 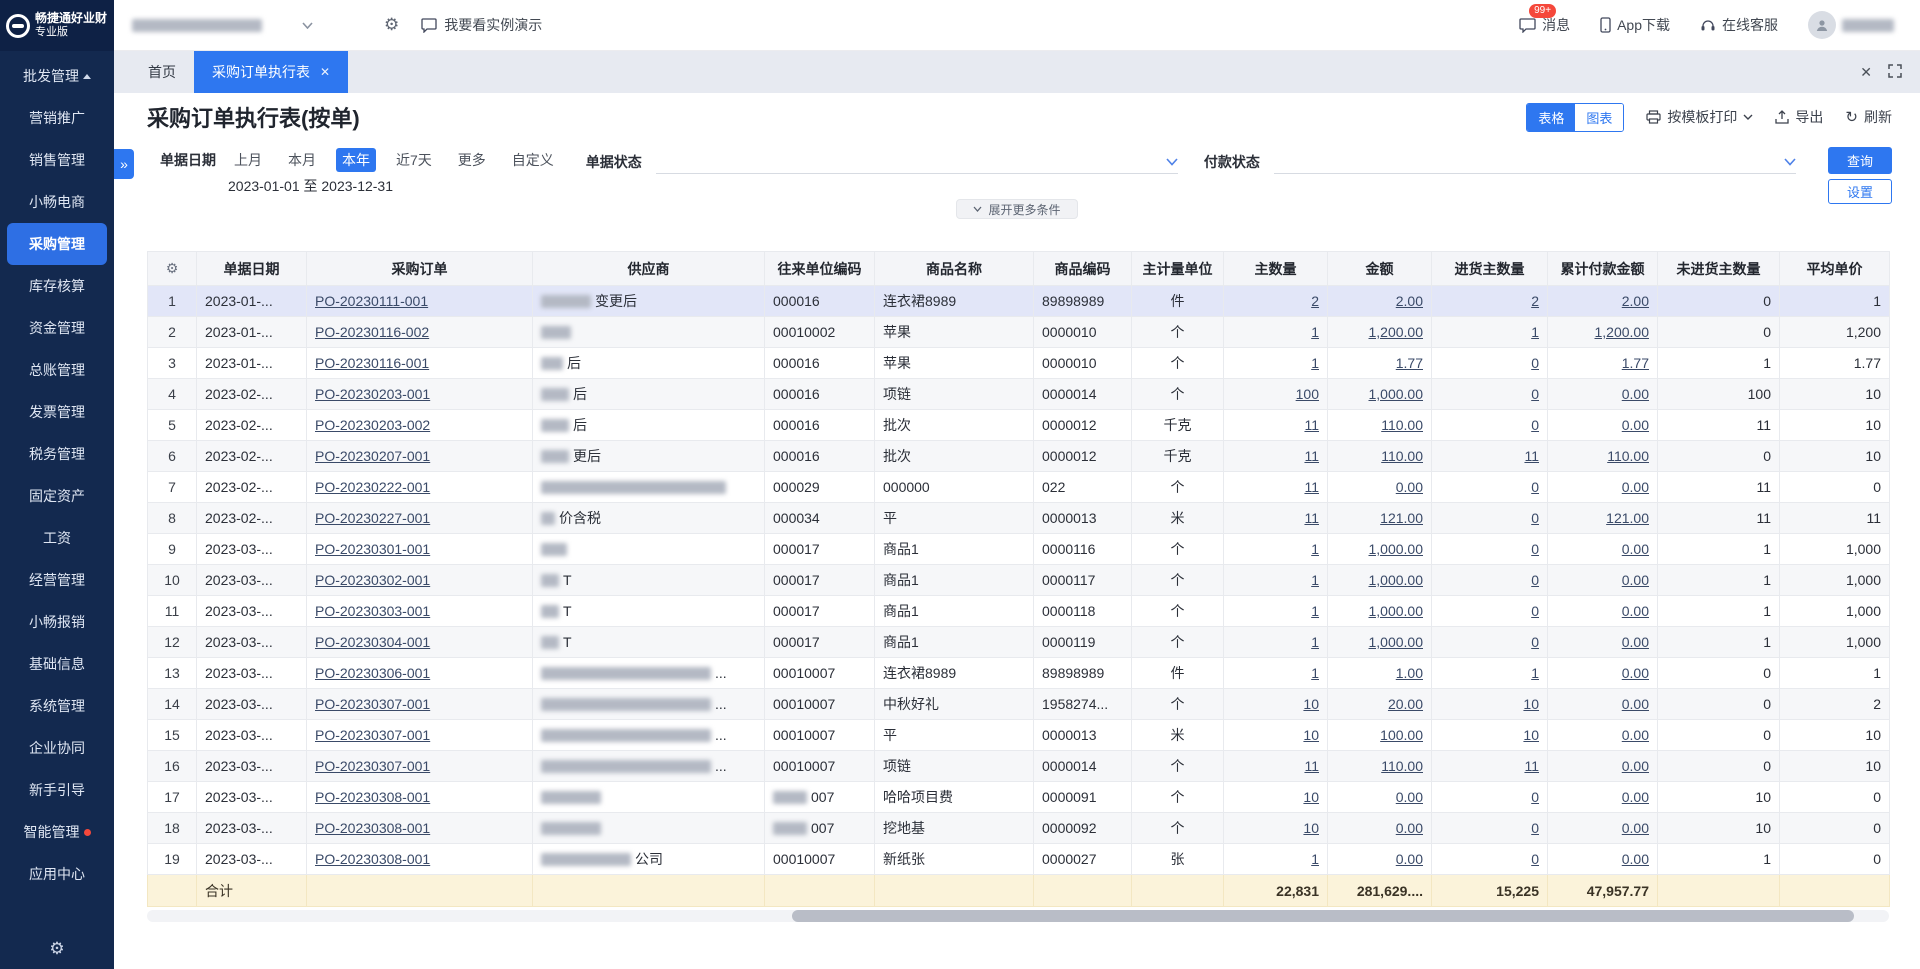 I want to click on sidebar-item-3: 销售管理, so click(x=57, y=160).